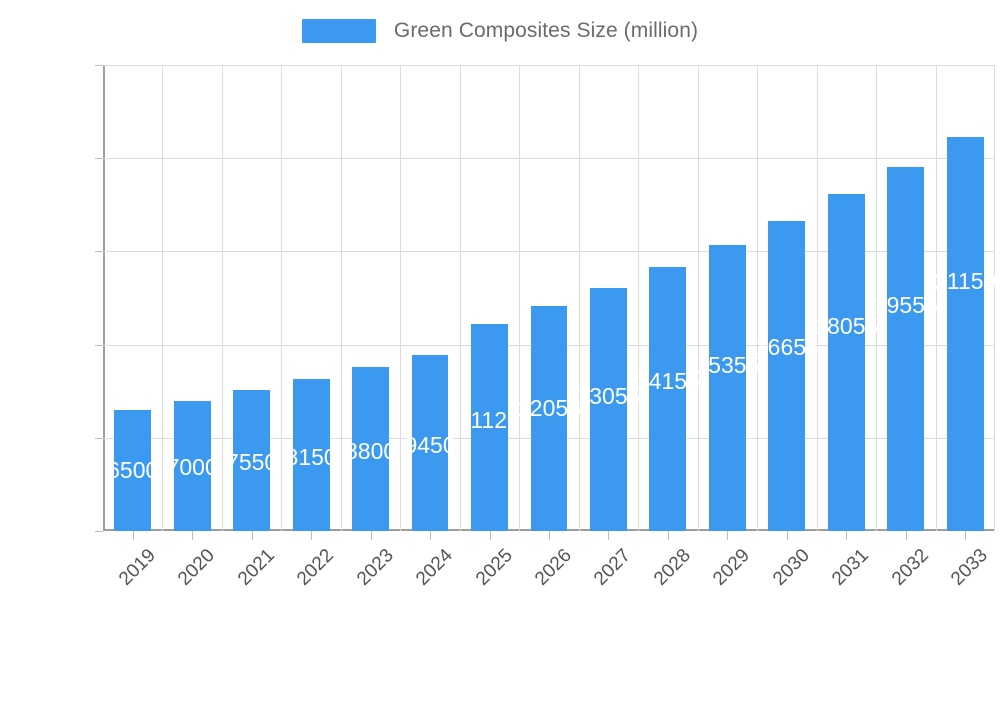  I want to click on bar-slot: 21150, so click(965, 298).